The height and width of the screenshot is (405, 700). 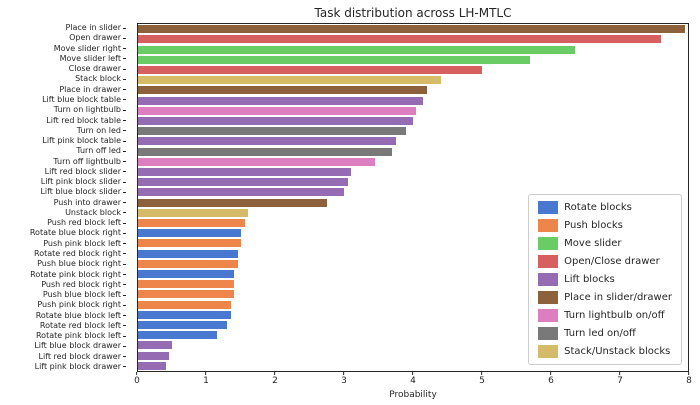 I want to click on x-axis-label: Probability, so click(x=413, y=395).